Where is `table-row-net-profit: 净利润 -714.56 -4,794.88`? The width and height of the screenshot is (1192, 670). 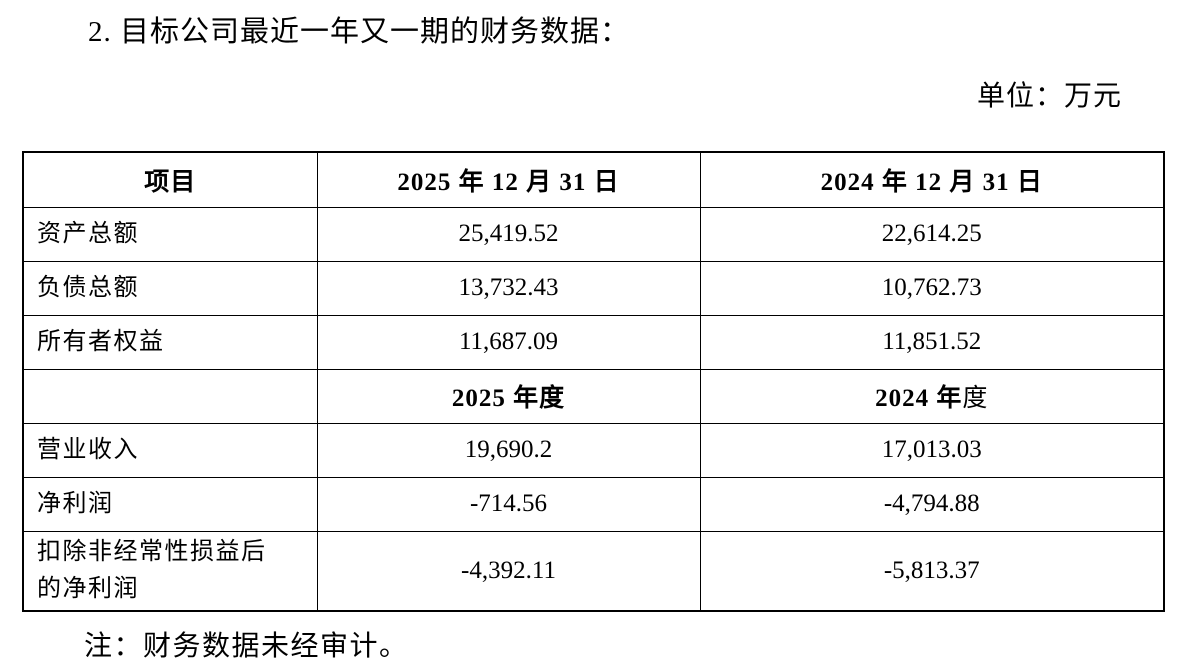
table-row-net-profit: 净利润 -714.56 -4,794.88 is located at coordinates (593, 504).